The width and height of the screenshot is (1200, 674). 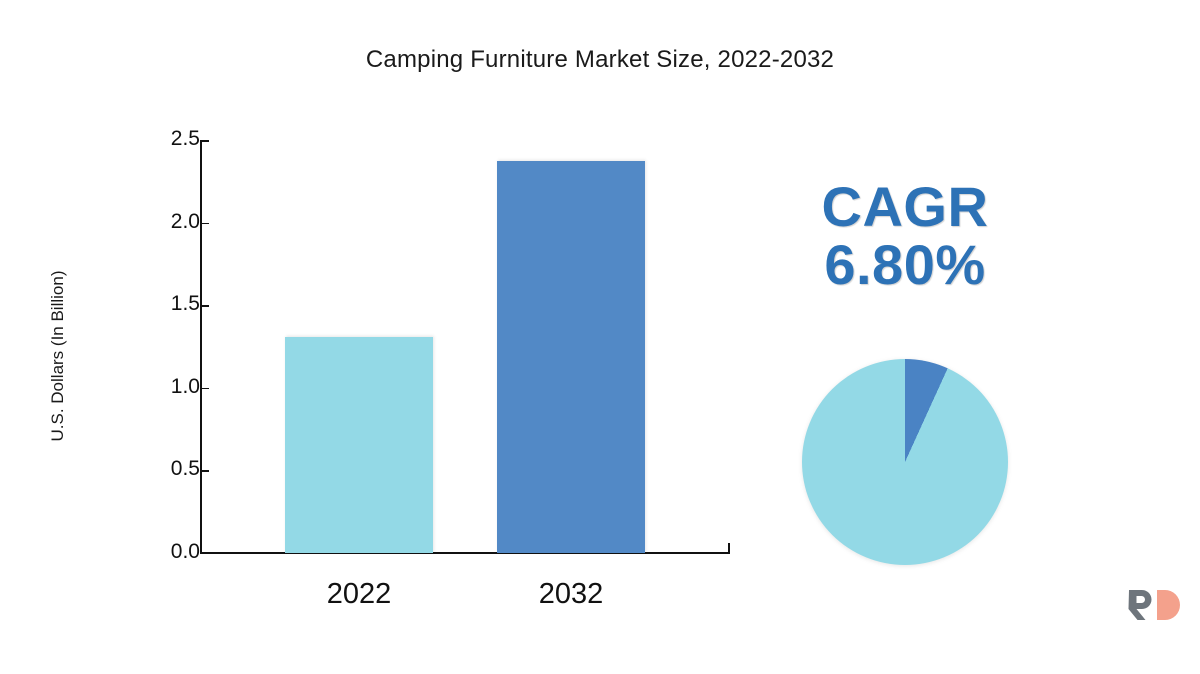 What do you see at coordinates (905, 265) in the screenshot?
I see `cagr-value: 6.80%` at bounding box center [905, 265].